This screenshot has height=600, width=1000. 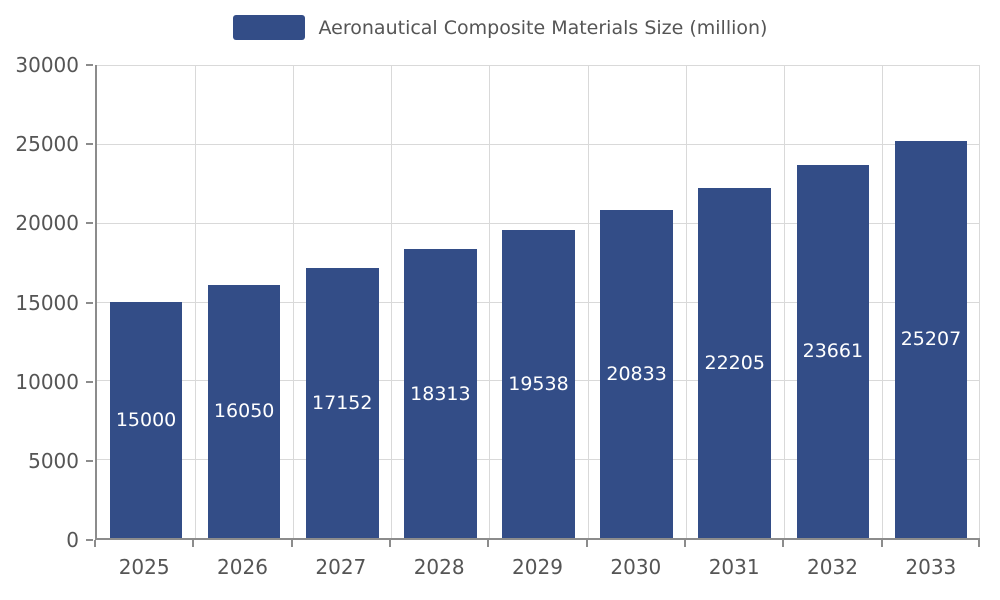 What do you see at coordinates (439, 567) in the screenshot?
I see `x-tick-label: 2028` at bounding box center [439, 567].